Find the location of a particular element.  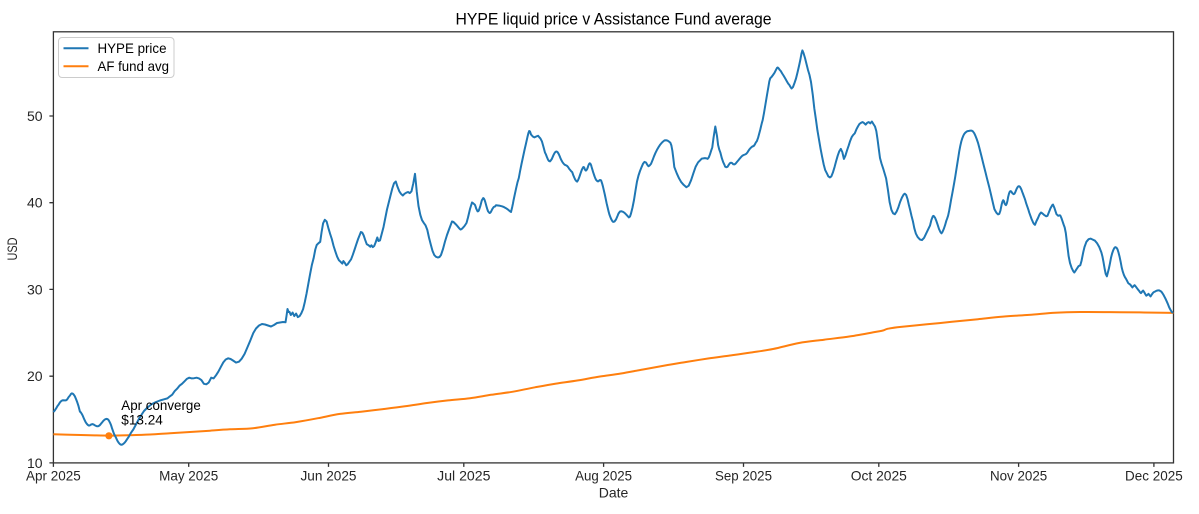

svg-text: 50 is located at coordinates (35, 116).